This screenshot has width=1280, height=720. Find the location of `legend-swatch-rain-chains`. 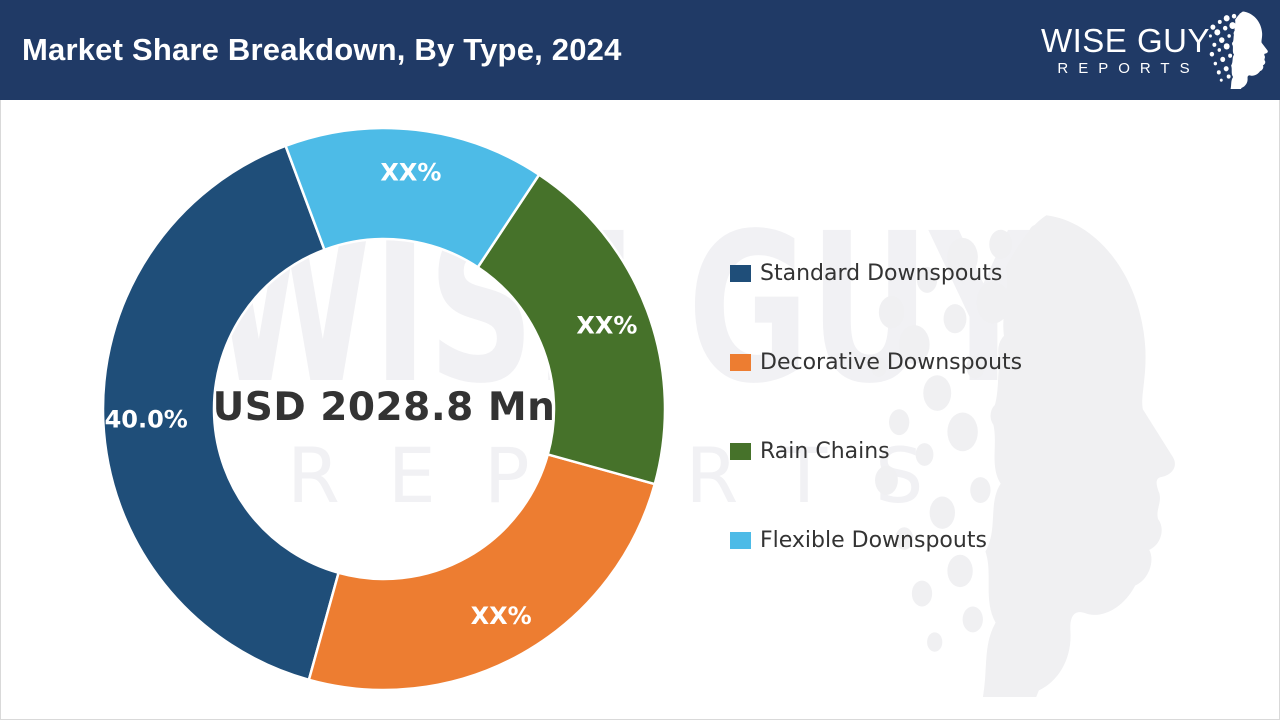

legend-swatch-rain-chains is located at coordinates (740, 451).